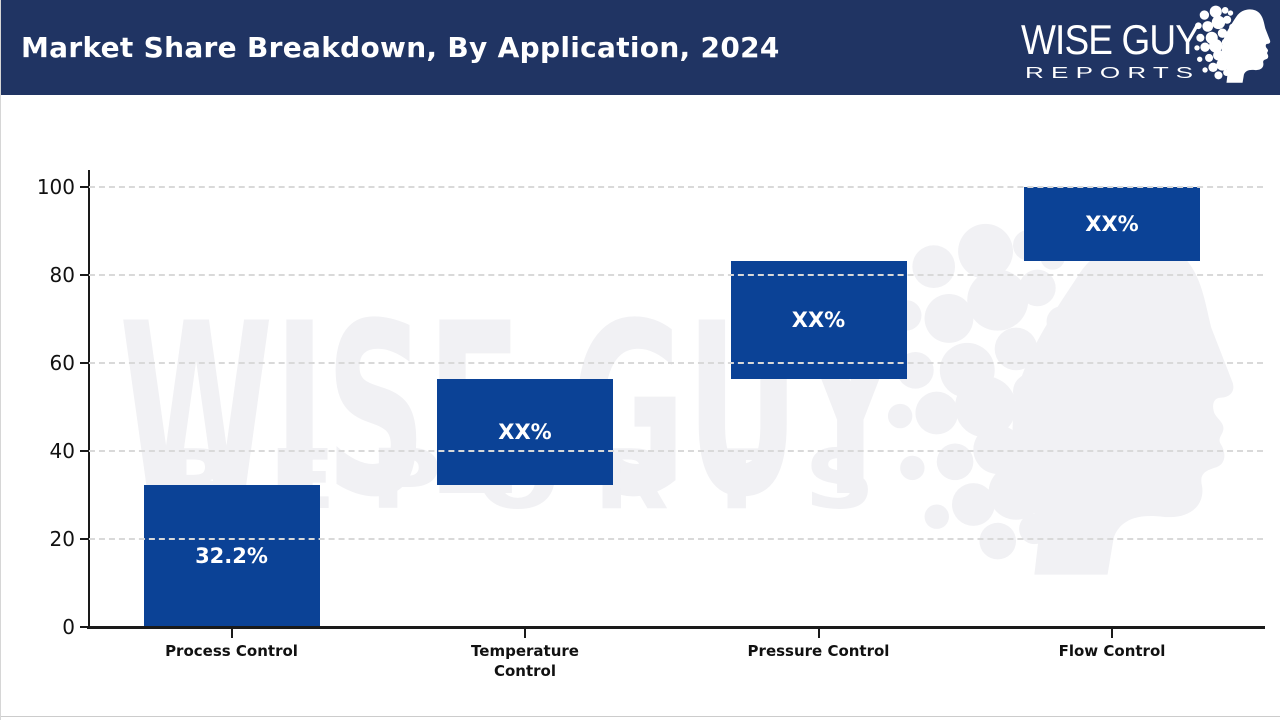 This screenshot has width=1280, height=720. Describe the element at coordinates (62, 451) in the screenshot. I see `y-tick-label: 40` at that location.